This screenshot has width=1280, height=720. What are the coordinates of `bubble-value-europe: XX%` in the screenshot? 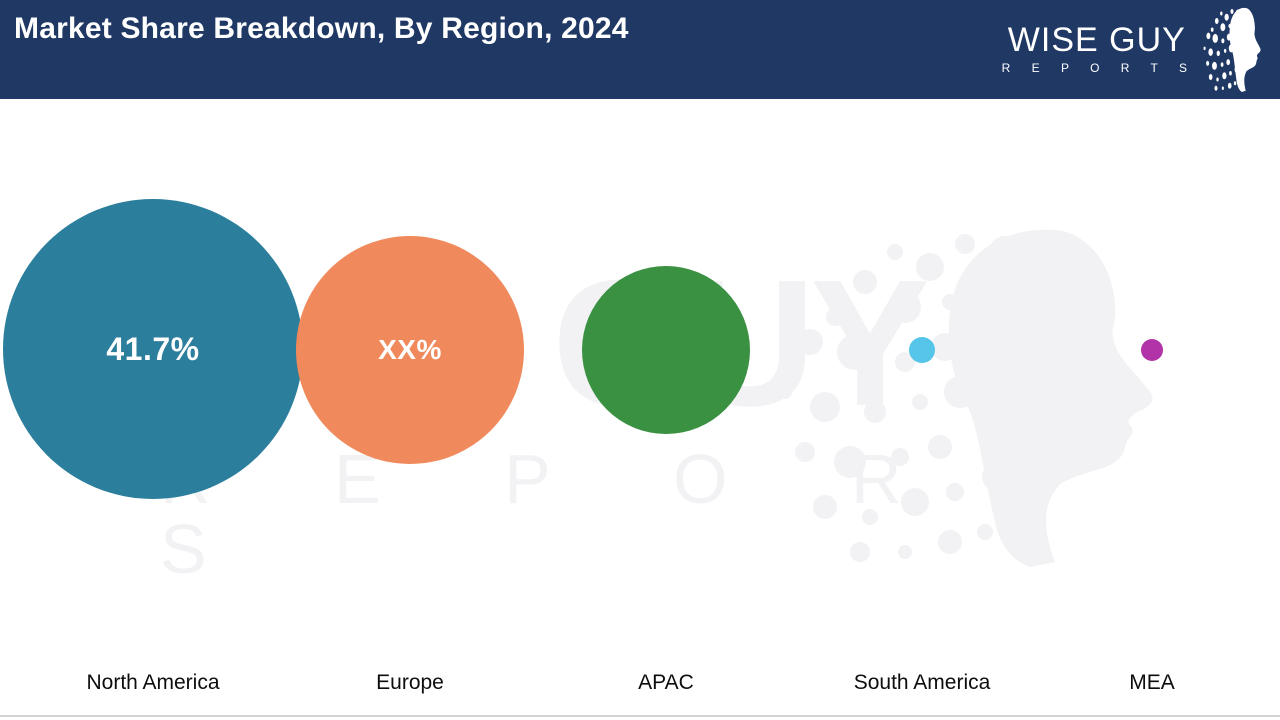 It's located at (410, 349).